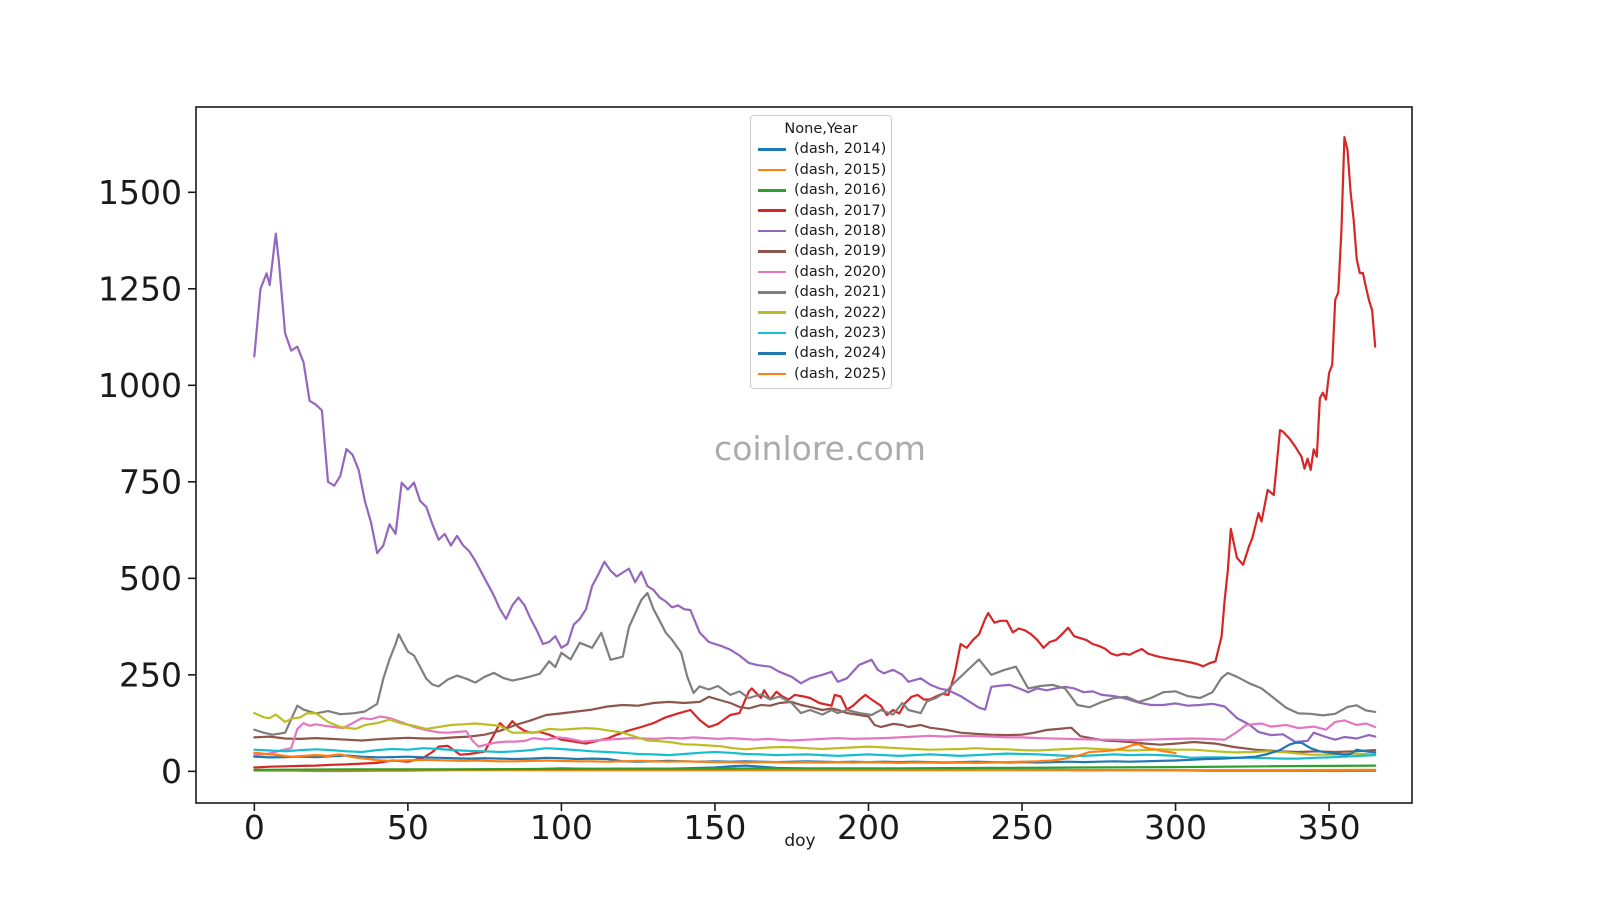  I want to click on series-line-2019, so click(815, 724).